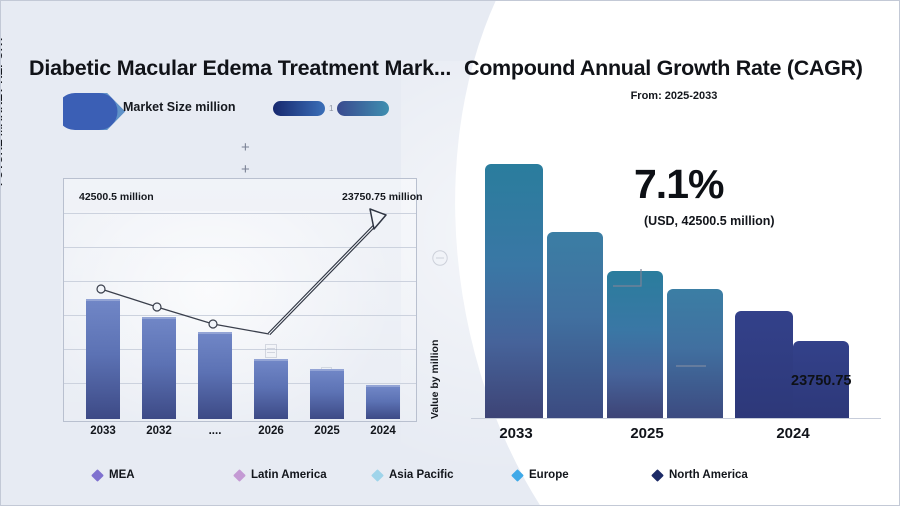 The width and height of the screenshot is (900, 506). I want to click on x-label-4: 2025, so click(327, 431).